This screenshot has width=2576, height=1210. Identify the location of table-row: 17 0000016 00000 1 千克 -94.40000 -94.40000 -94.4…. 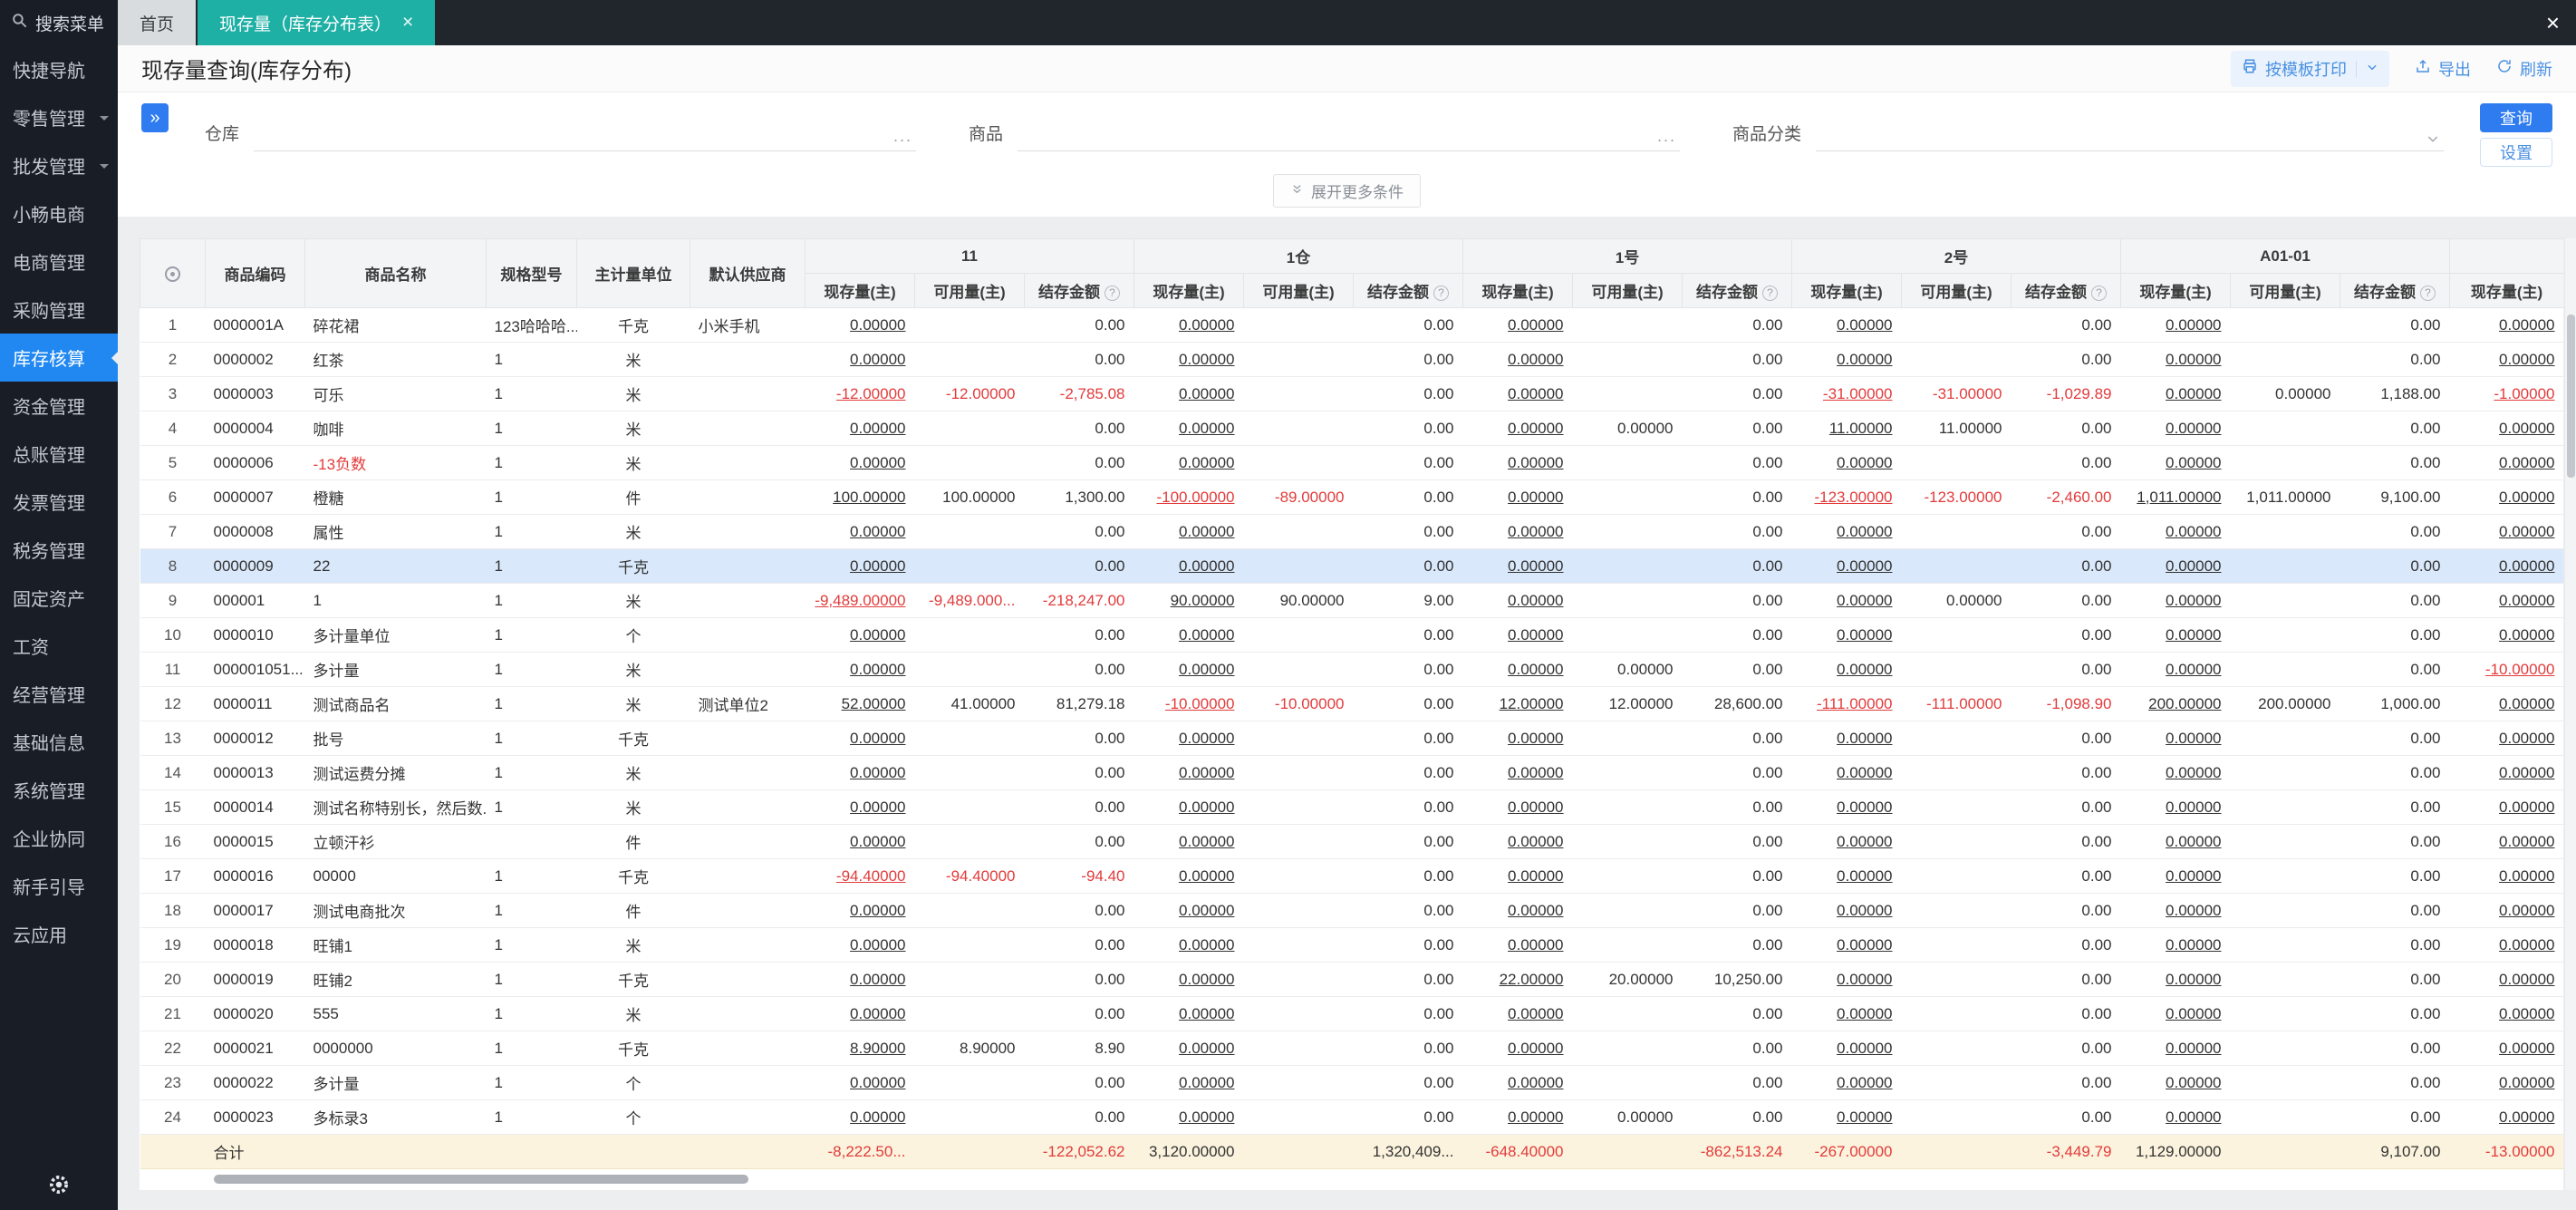
(1351, 876).